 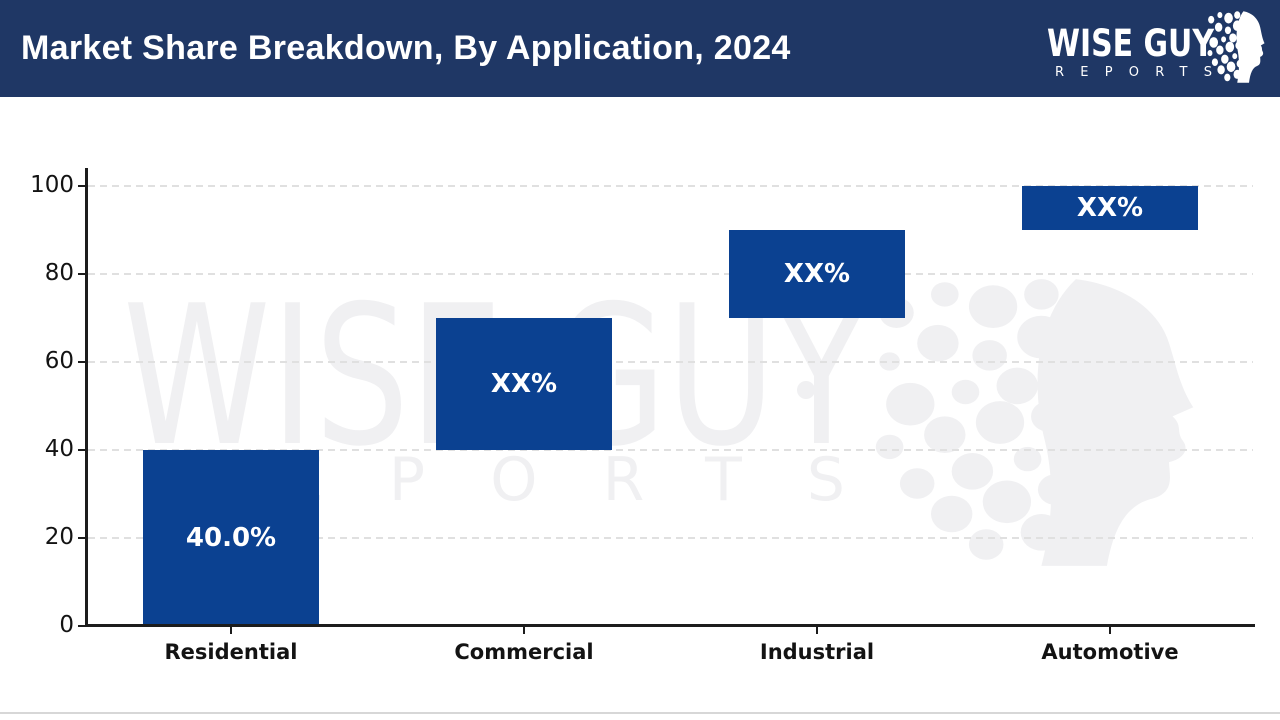 I want to click on x-tick-residential, so click(x=231, y=630).